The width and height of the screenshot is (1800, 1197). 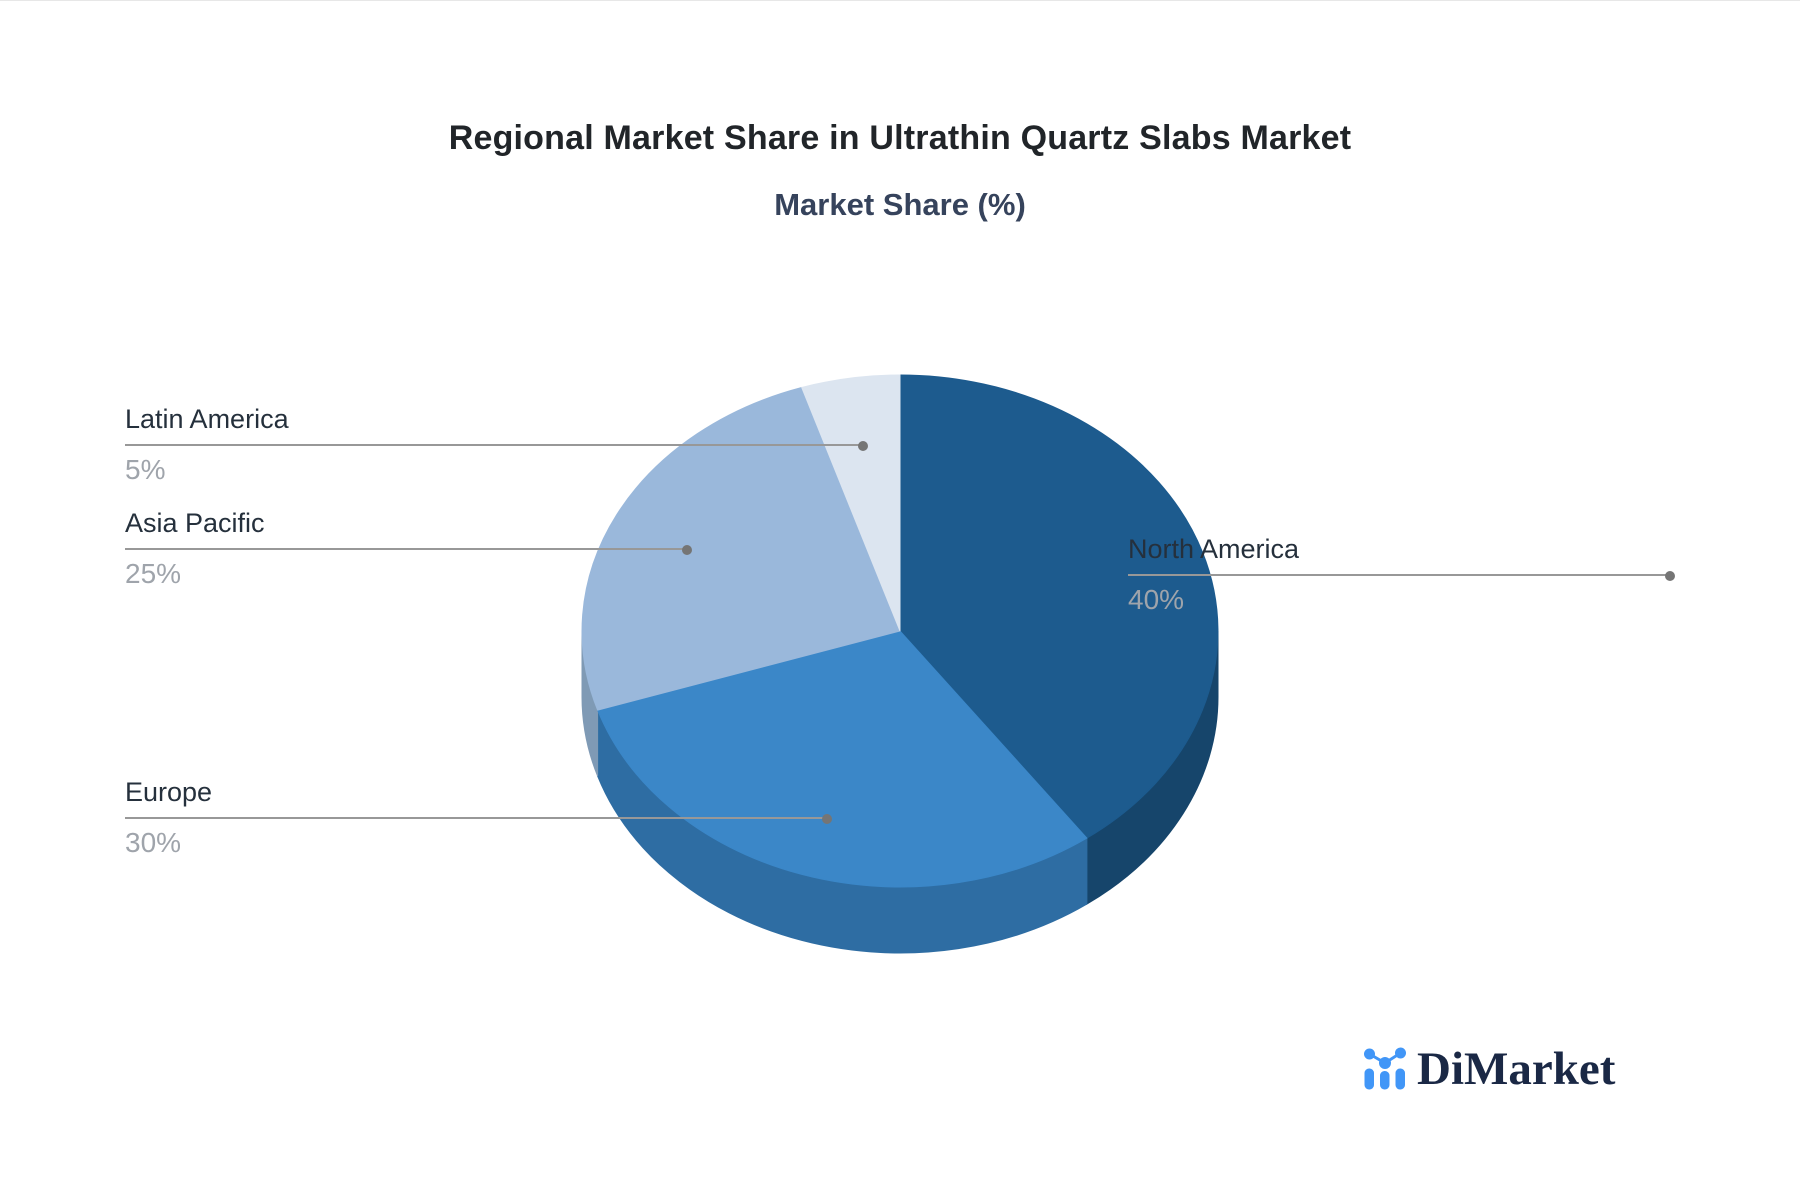 I want to click on chart-subtitle: Market Share (%), so click(x=900, y=204).